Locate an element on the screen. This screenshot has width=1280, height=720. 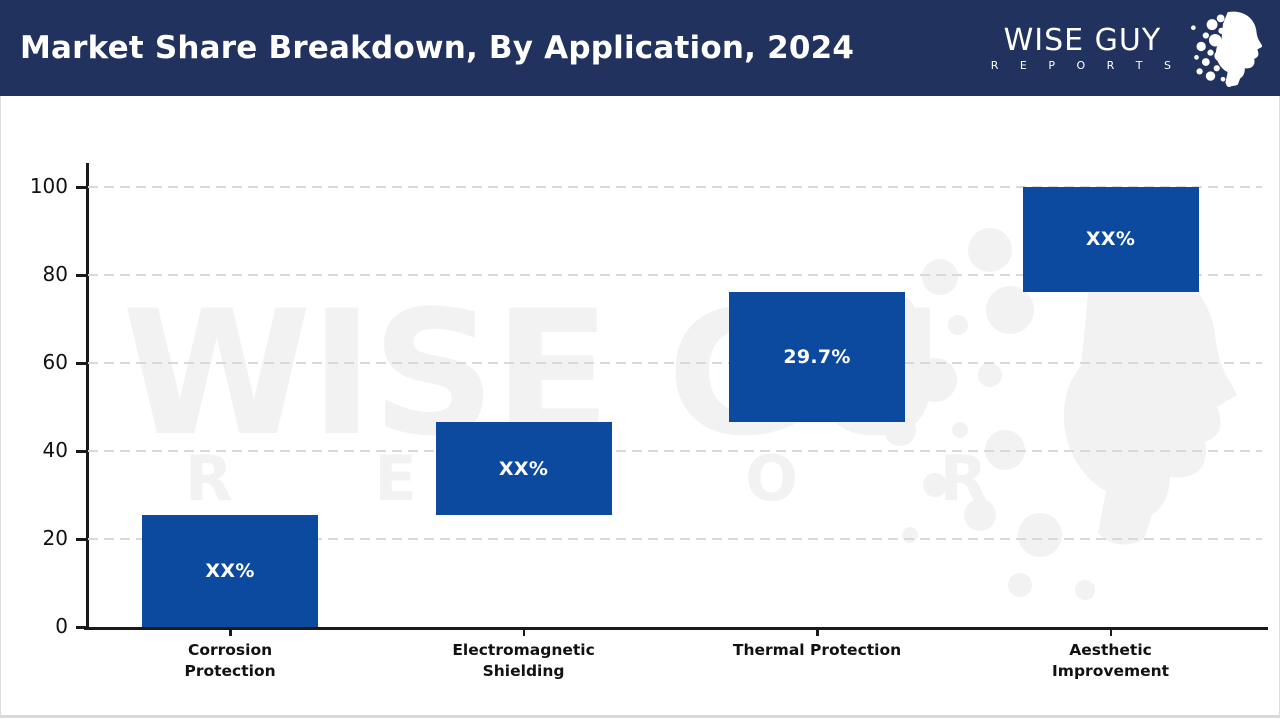
y-tick-label-100: 100 is located at coordinates (48, 186).